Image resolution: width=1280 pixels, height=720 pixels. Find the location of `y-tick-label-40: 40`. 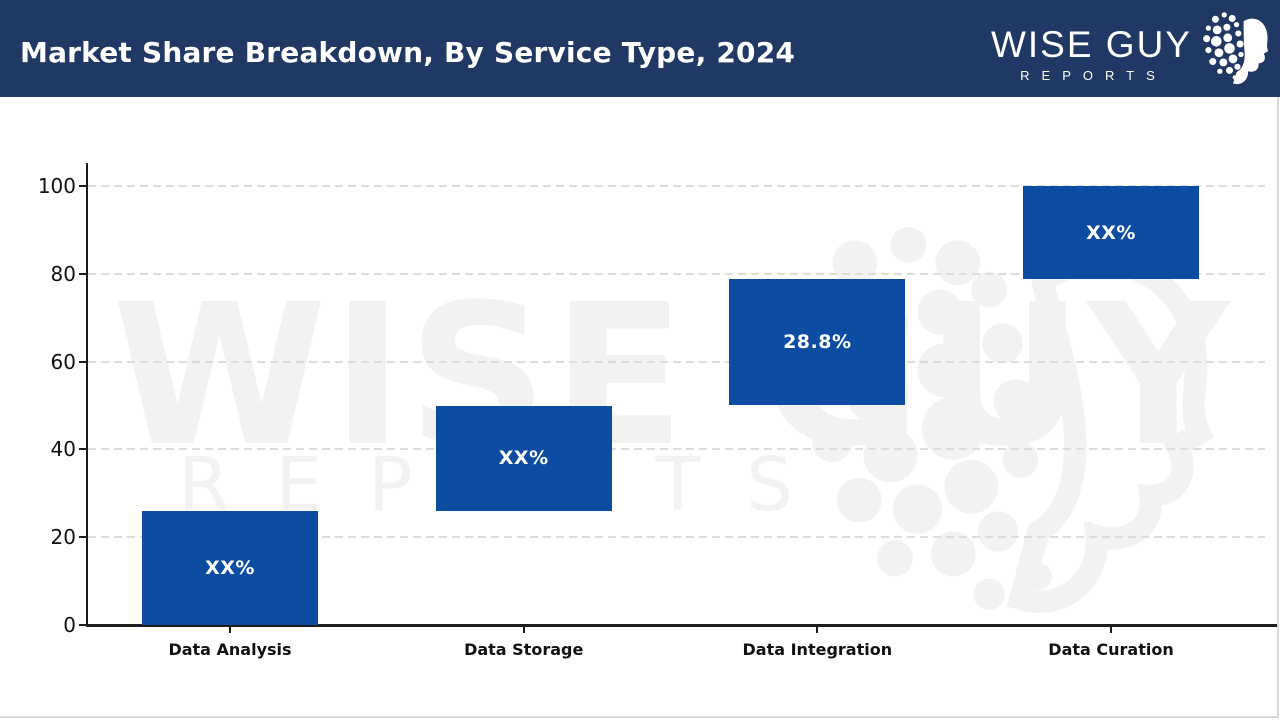

y-tick-label-40: 40 is located at coordinates (63, 449).